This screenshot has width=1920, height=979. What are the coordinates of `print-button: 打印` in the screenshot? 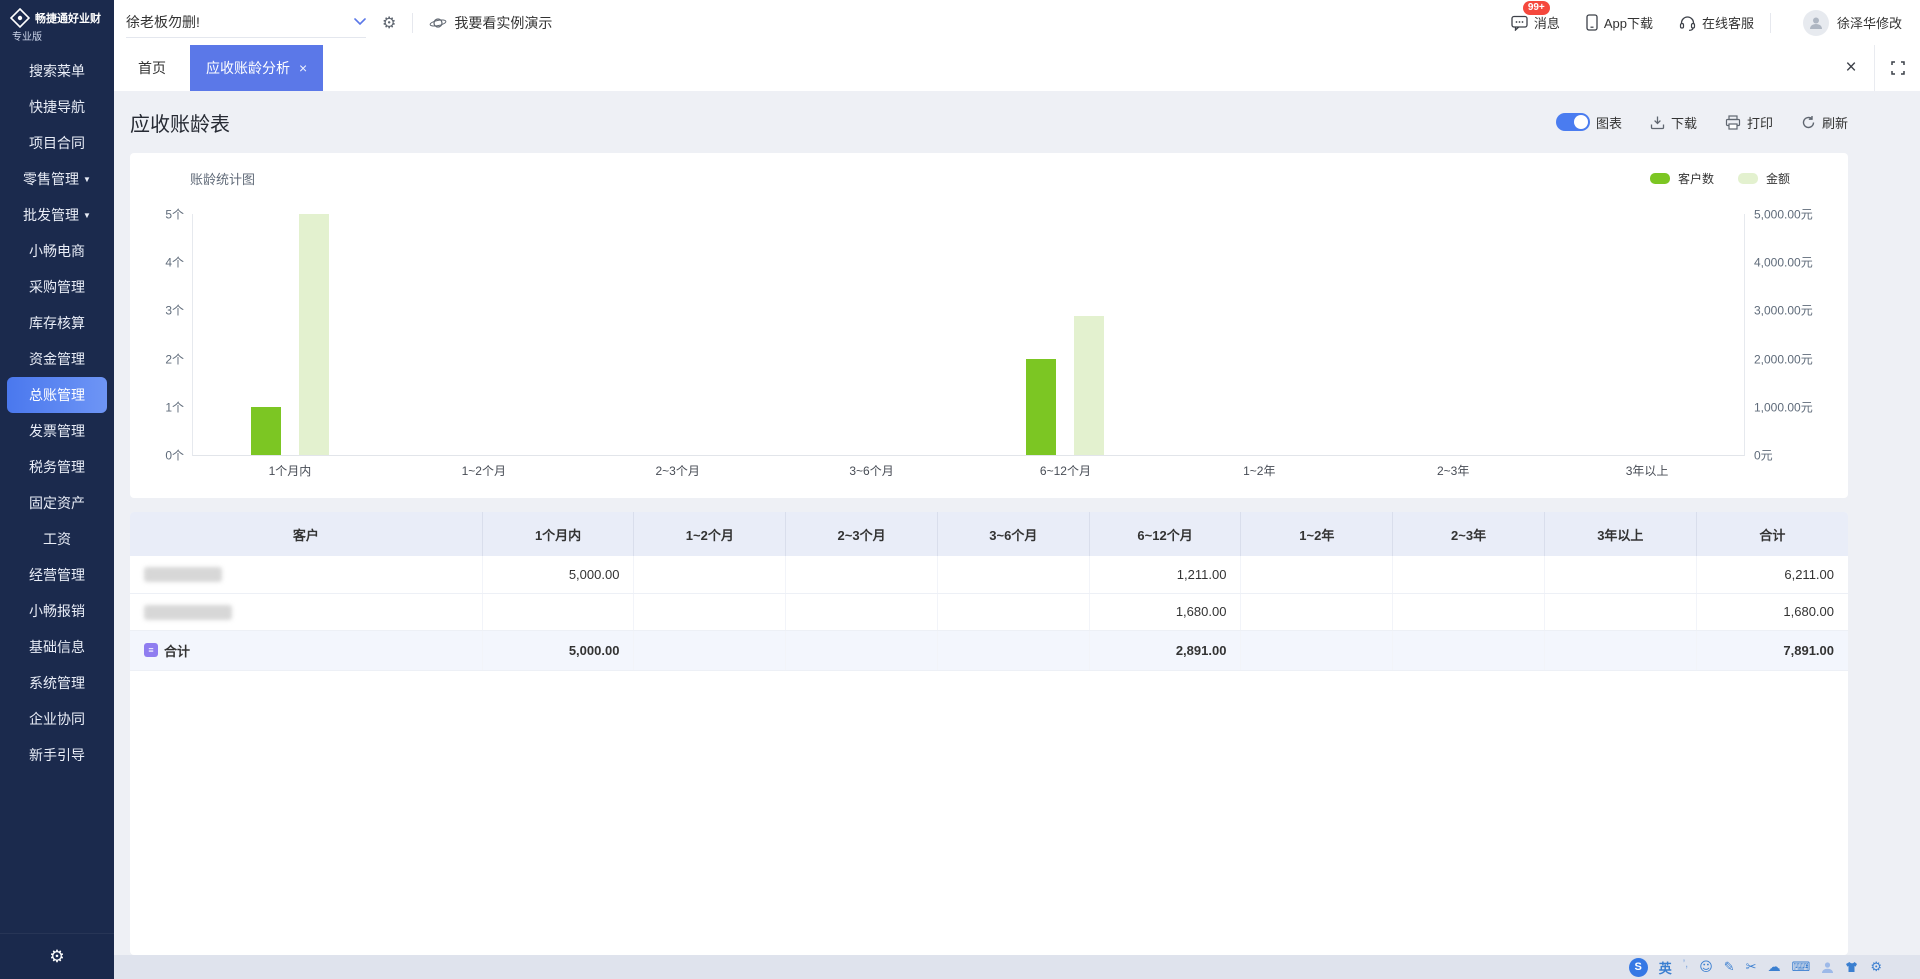 It's located at (1749, 122).